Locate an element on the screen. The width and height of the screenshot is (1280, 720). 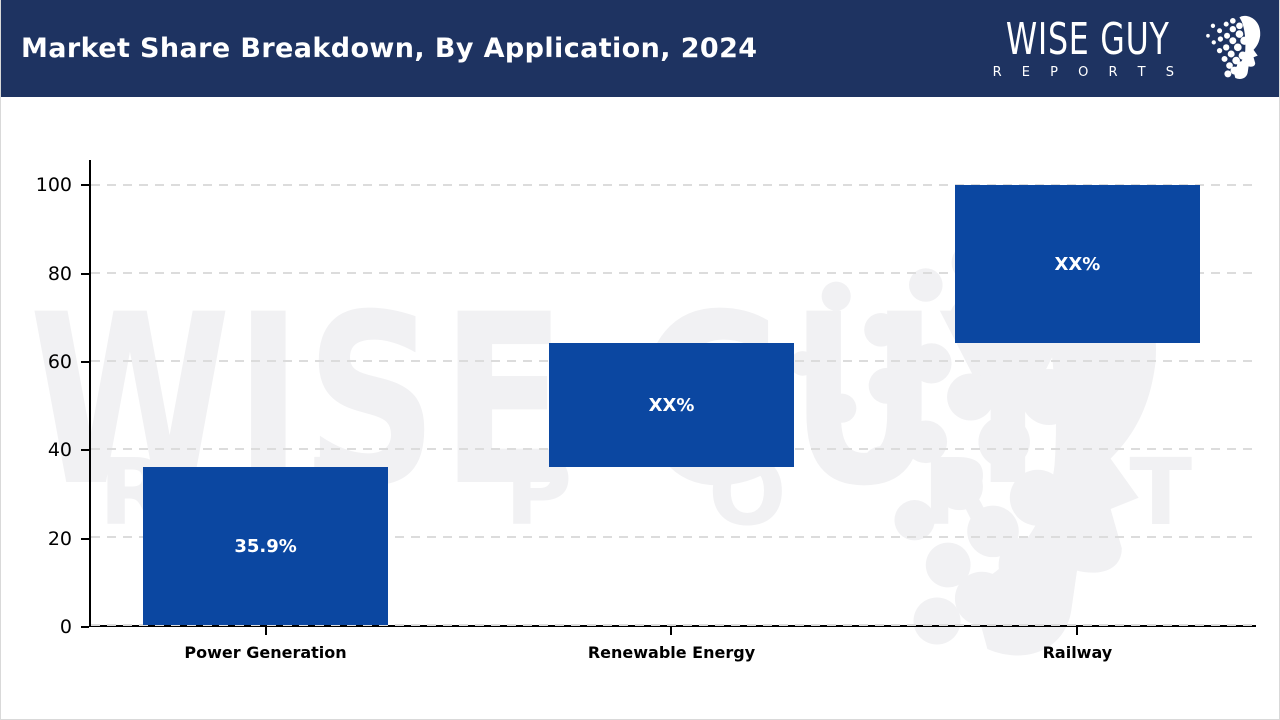
bar-value-label: 35.9% is located at coordinates (265, 546).